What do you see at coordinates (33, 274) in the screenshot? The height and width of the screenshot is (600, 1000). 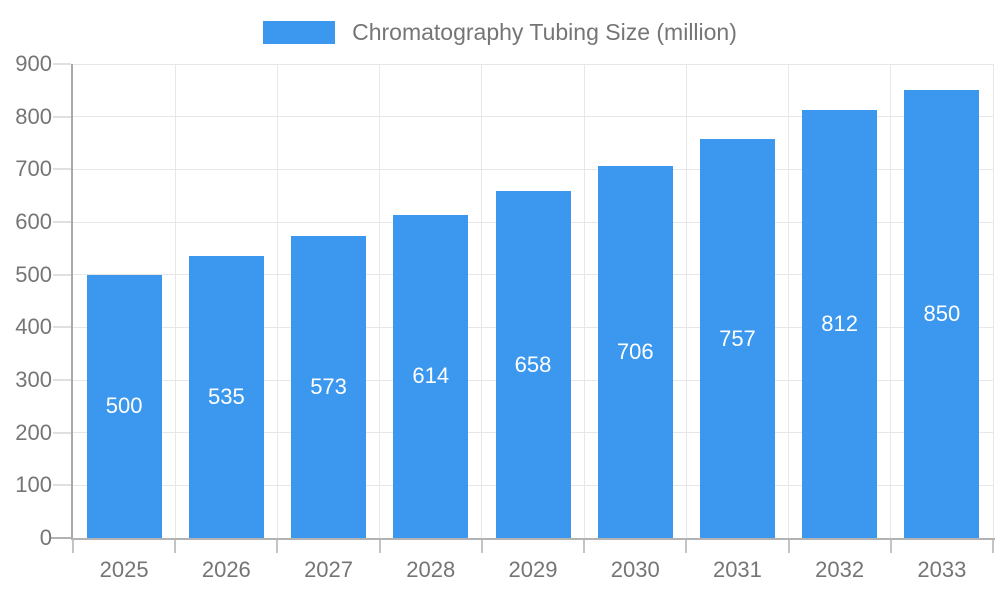 I see `y-axis-label: 500` at bounding box center [33, 274].